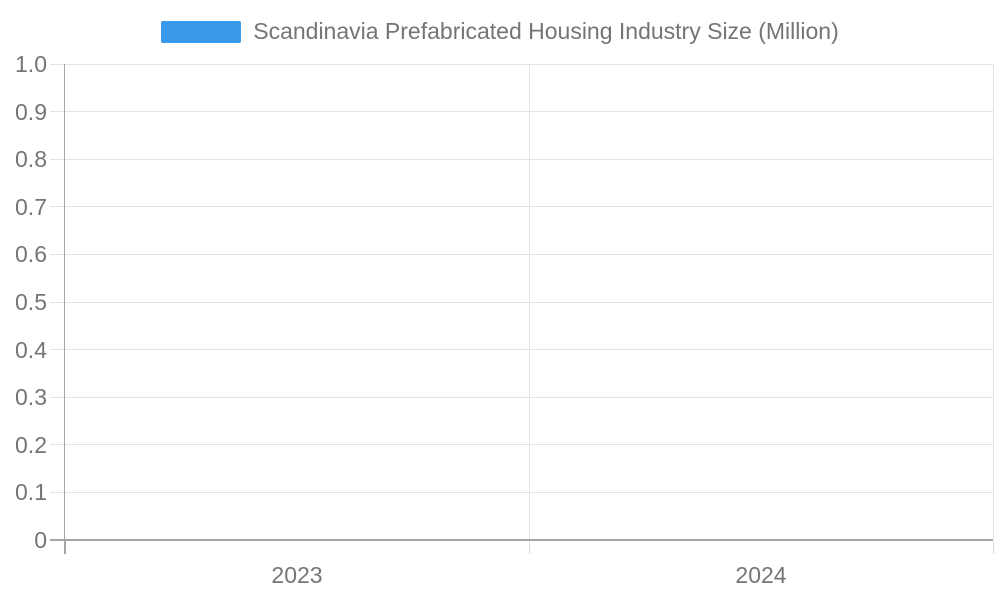 The width and height of the screenshot is (1000, 600). What do you see at coordinates (31, 444) in the screenshot?
I see `y-tick-label: 0.2` at bounding box center [31, 444].